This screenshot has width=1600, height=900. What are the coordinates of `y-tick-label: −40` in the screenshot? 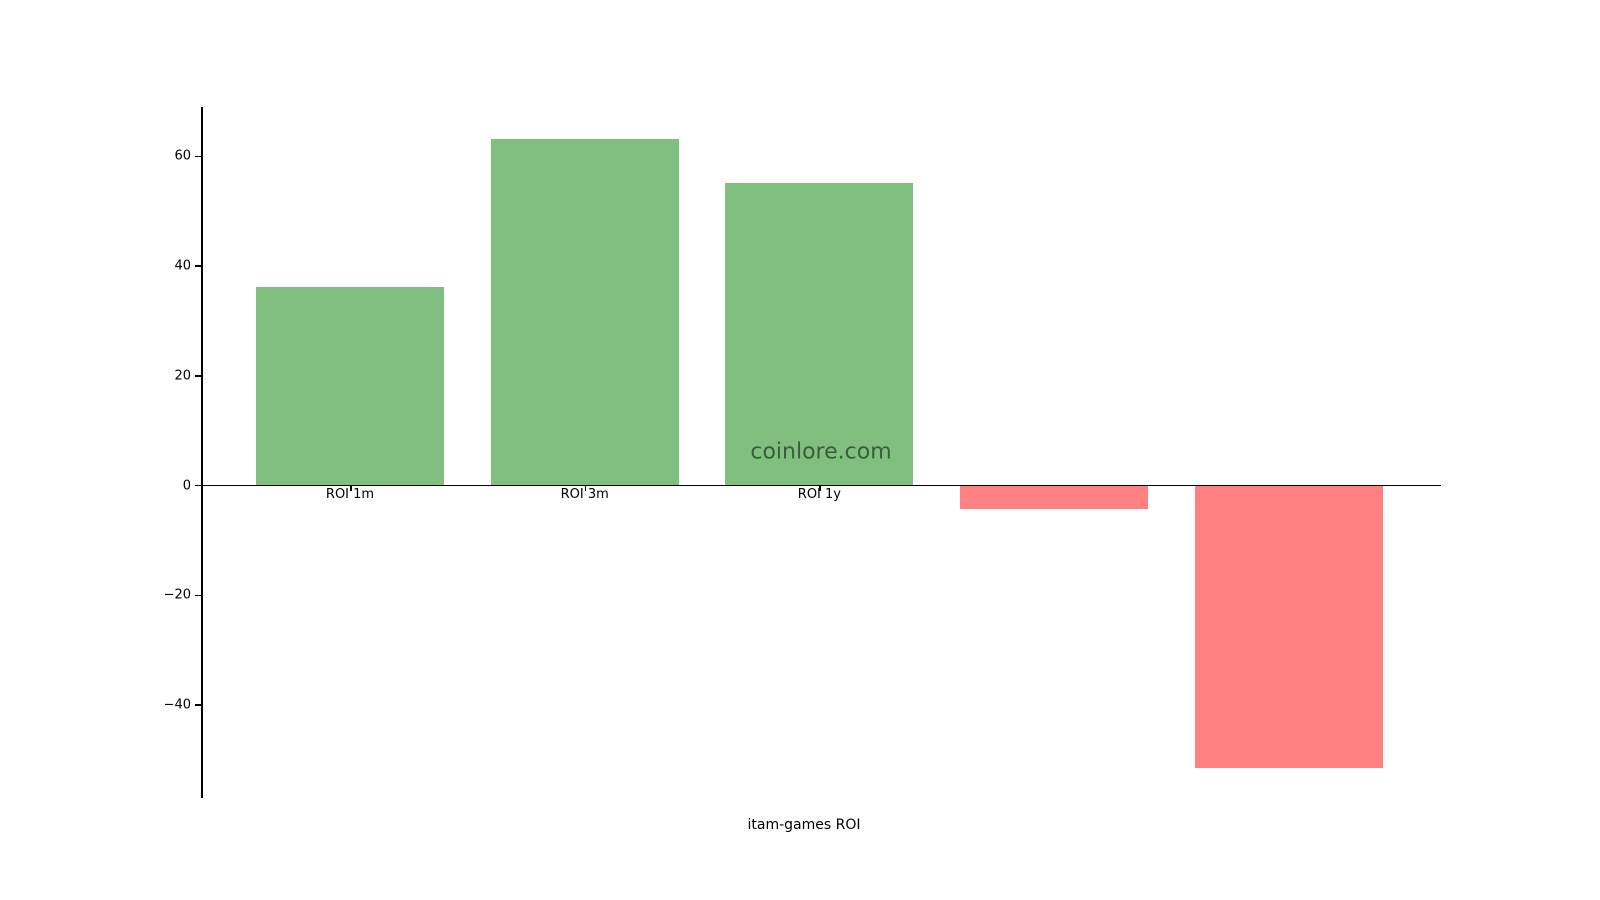 It's located at (177, 705).